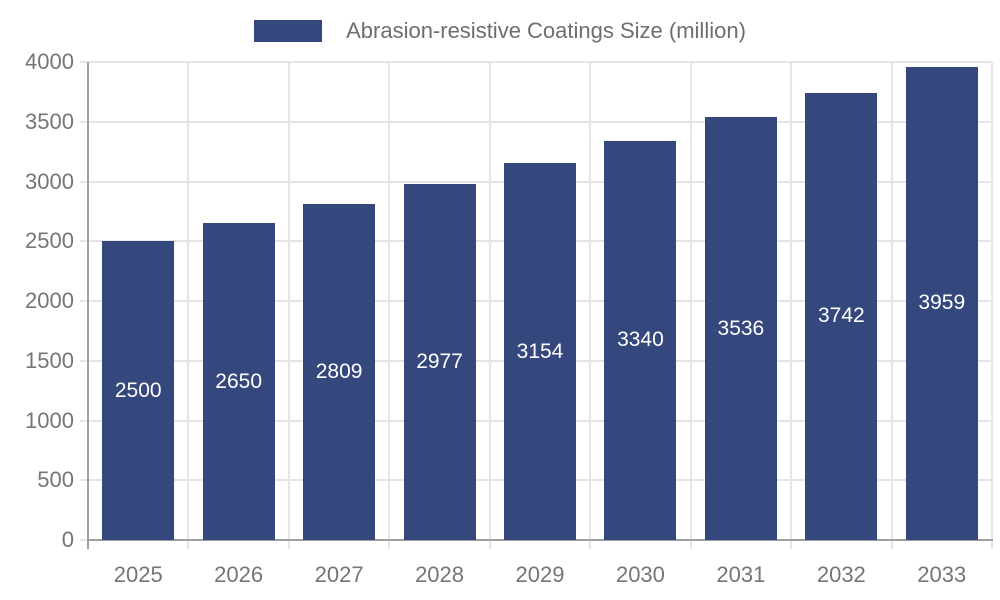 The image size is (1000, 600). Describe the element at coordinates (88, 305) in the screenshot. I see `y-axis-line` at that location.